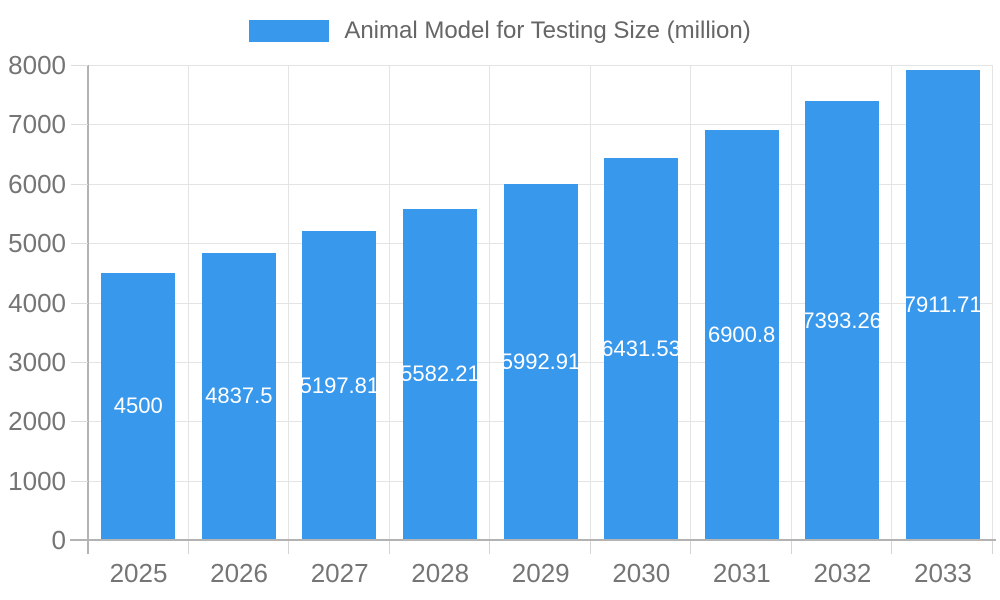 The height and width of the screenshot is (600, 1000). I want to click on y-axis-label-8000: 8000, so click(37, 65).